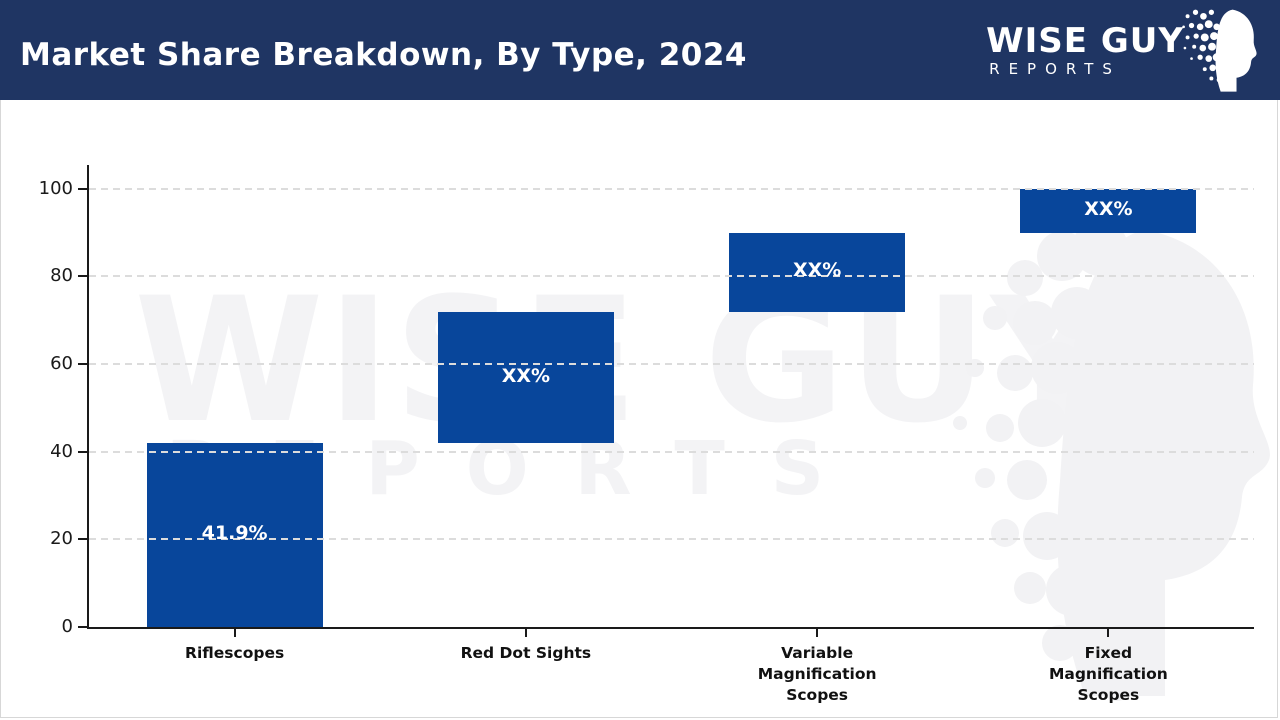  I want to click on bar-fixed-magnification-scopes, so click(1108, 210).